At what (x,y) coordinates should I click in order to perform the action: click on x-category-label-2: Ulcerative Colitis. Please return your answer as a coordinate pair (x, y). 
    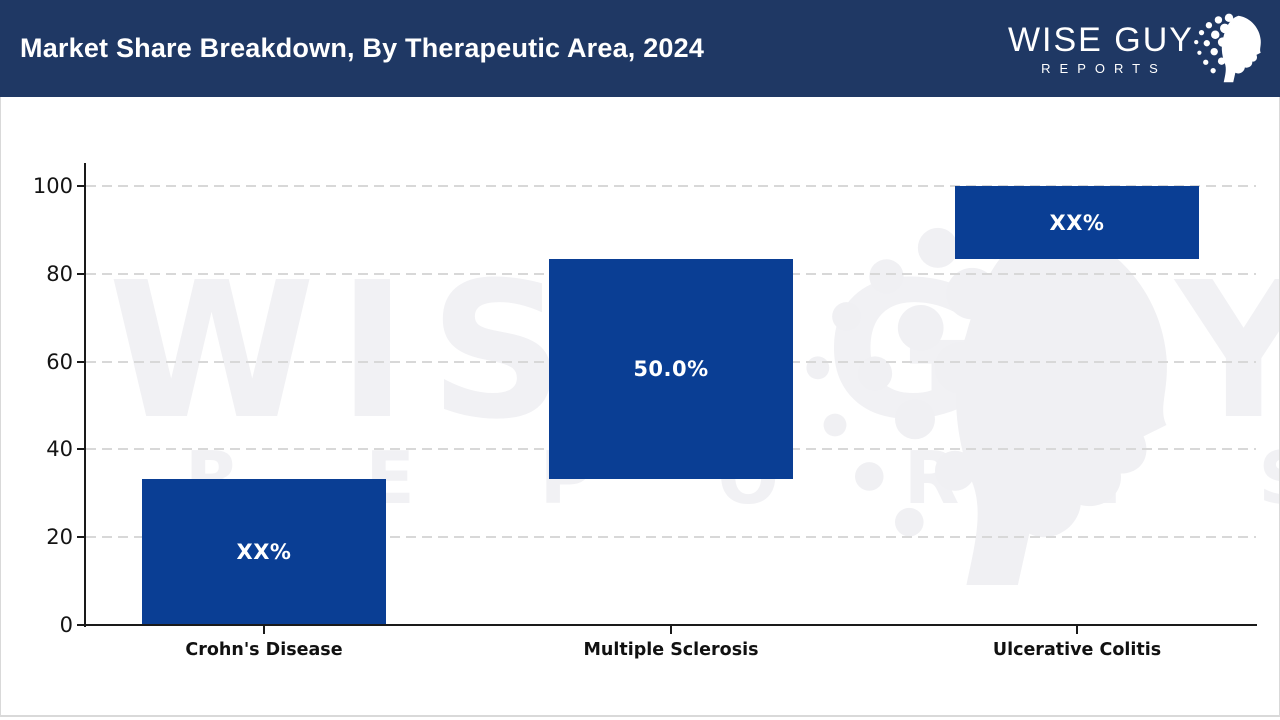
    Looking at the image, I should click on (1077, 650).